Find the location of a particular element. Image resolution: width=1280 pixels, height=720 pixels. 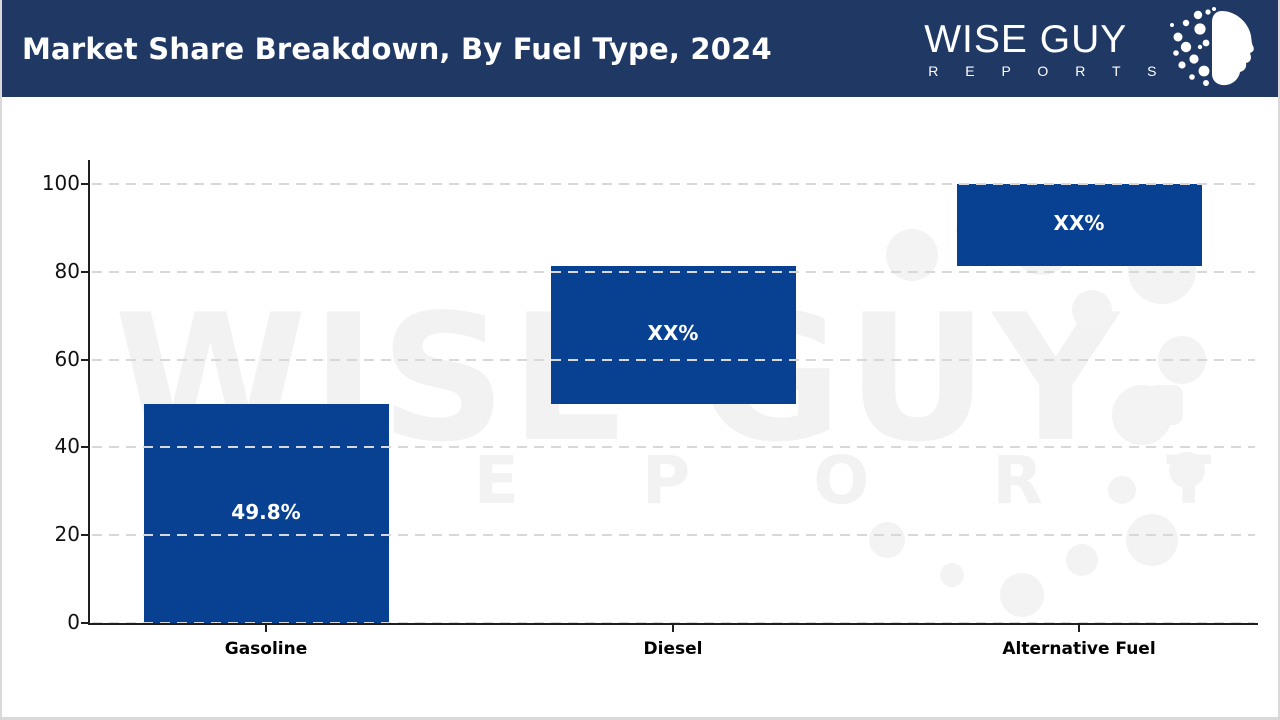

bar-gasoline is located at coordinates (266, 513).